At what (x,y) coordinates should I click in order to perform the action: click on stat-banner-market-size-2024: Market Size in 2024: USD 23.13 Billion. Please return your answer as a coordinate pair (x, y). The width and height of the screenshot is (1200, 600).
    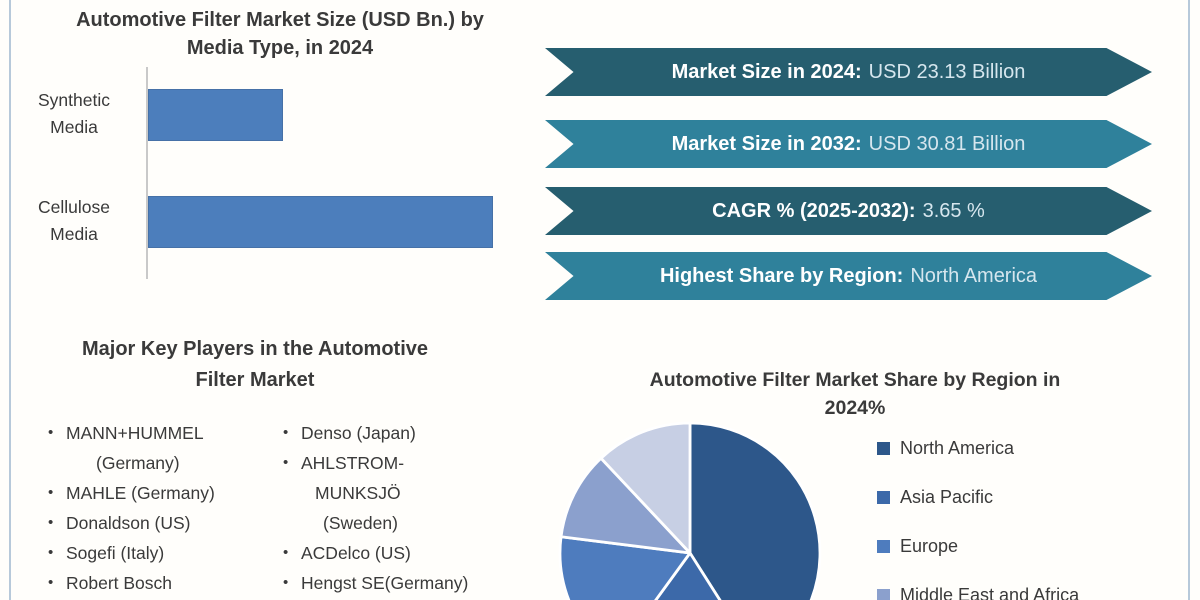
    Looking at the image, I should click on (848, 72).